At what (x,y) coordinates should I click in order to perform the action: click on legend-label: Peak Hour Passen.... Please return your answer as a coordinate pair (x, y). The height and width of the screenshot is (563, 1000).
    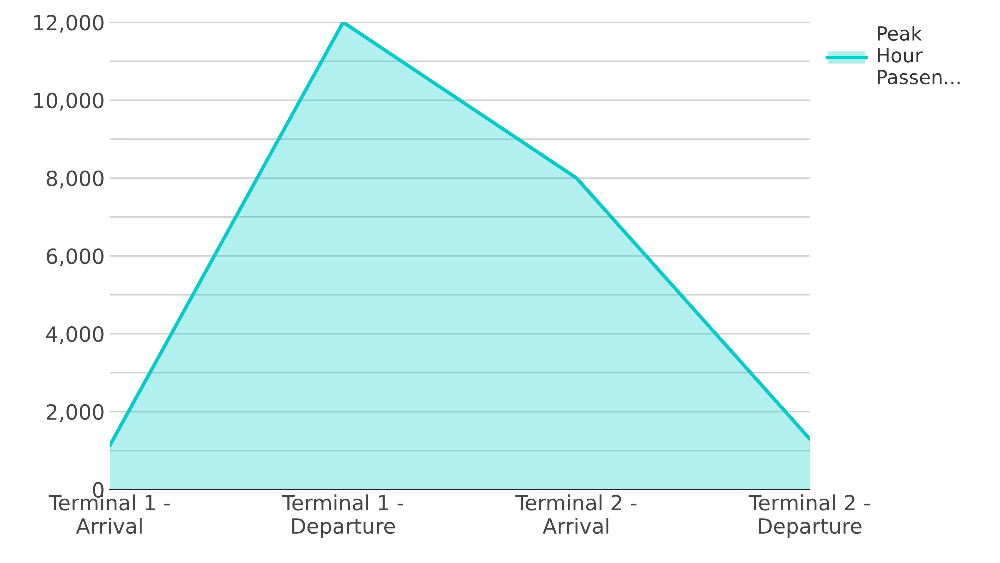
    Looking at the image, I should click on (919, 55).